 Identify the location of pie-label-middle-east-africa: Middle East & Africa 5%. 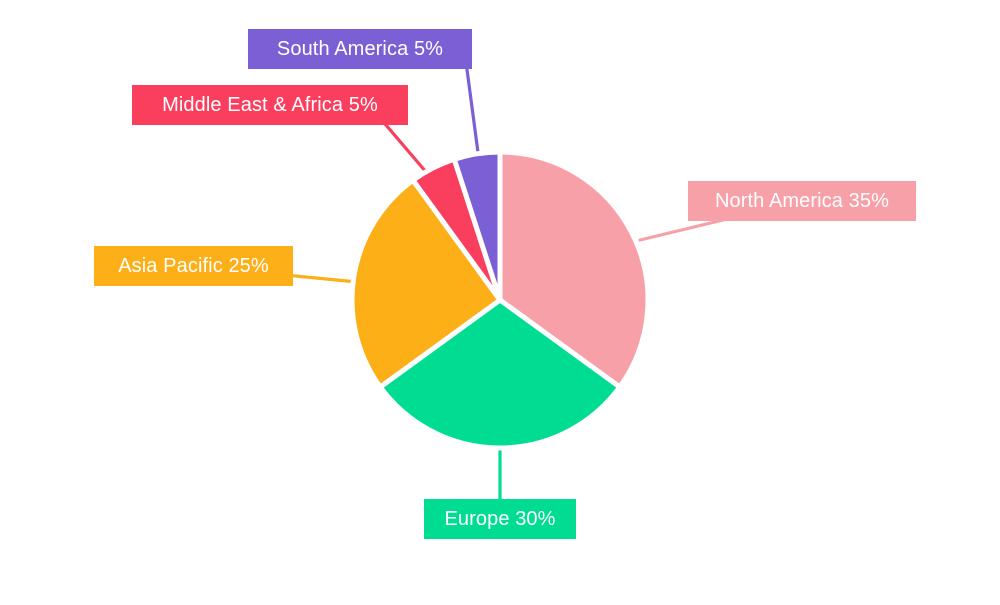
(270, 105).